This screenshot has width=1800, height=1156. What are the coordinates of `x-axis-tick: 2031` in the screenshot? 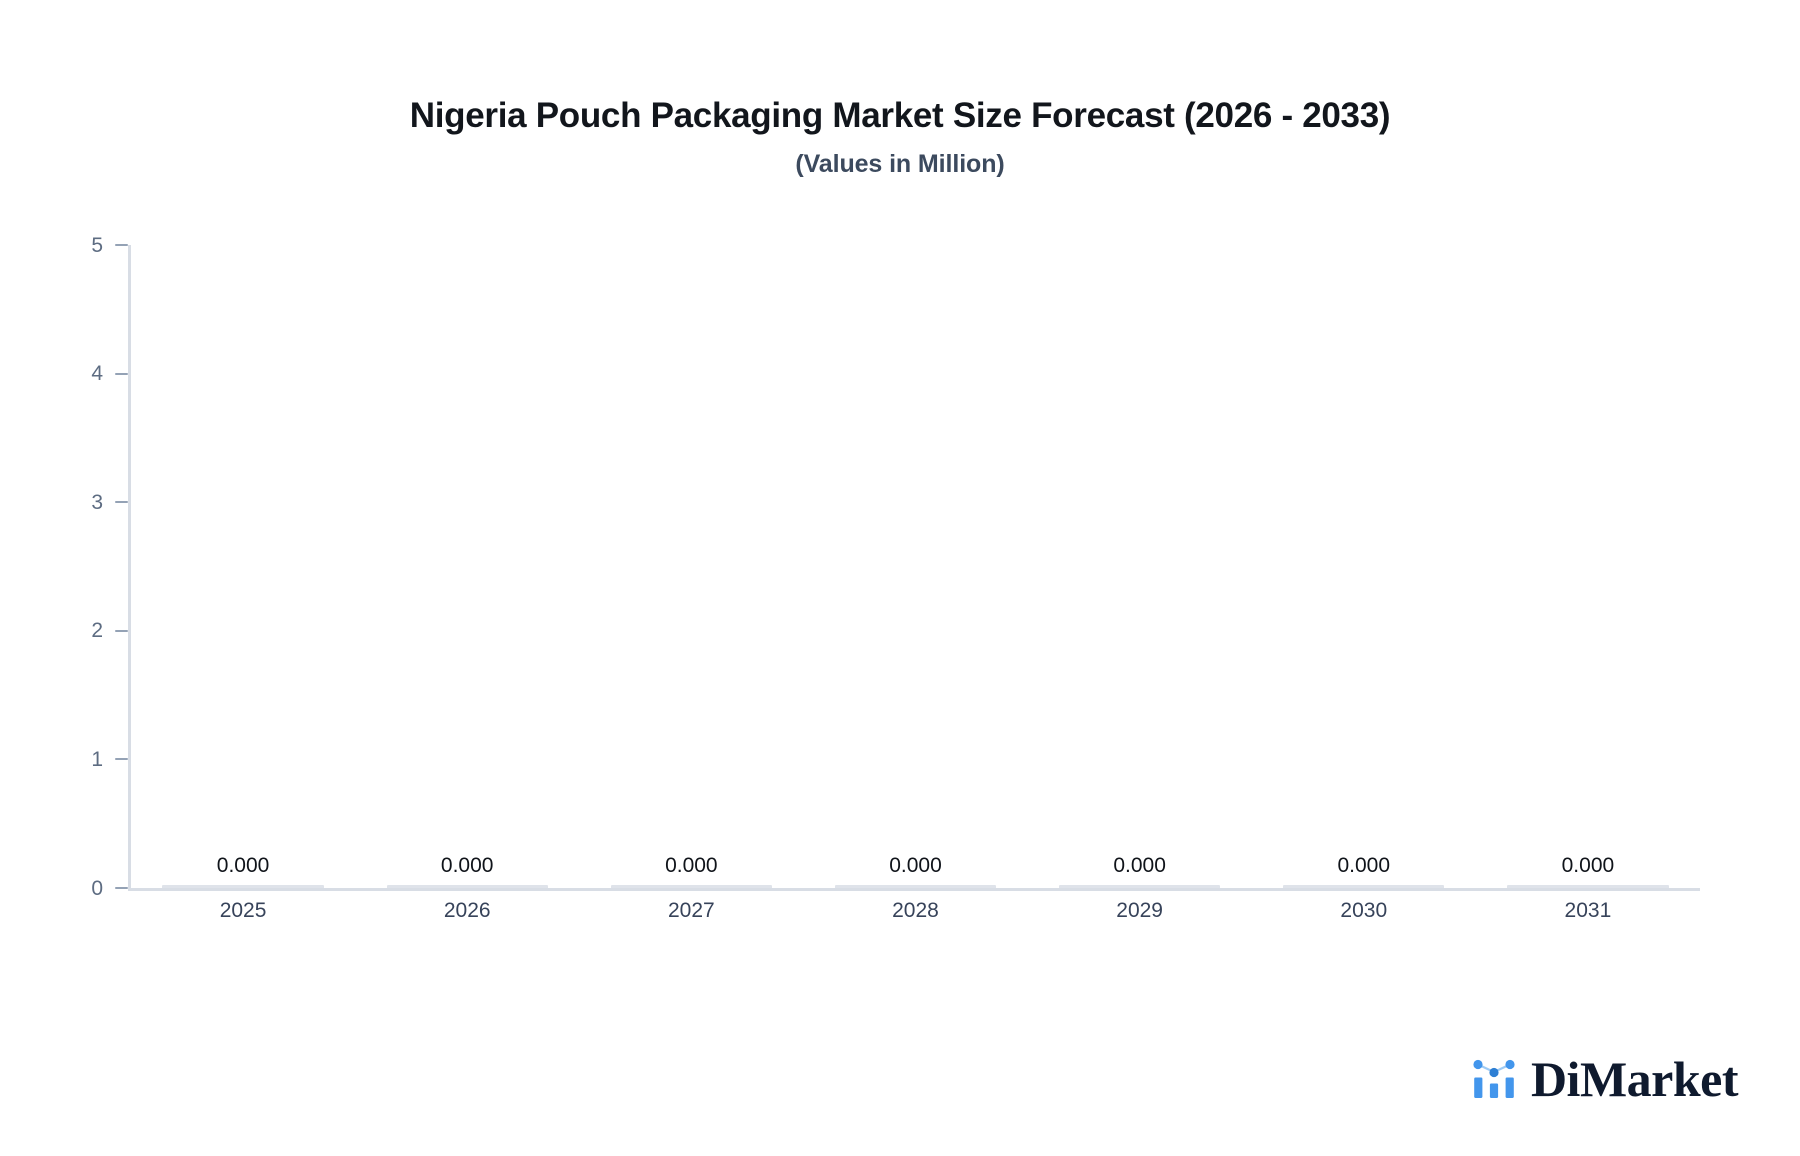 It's located at (1588, 911).